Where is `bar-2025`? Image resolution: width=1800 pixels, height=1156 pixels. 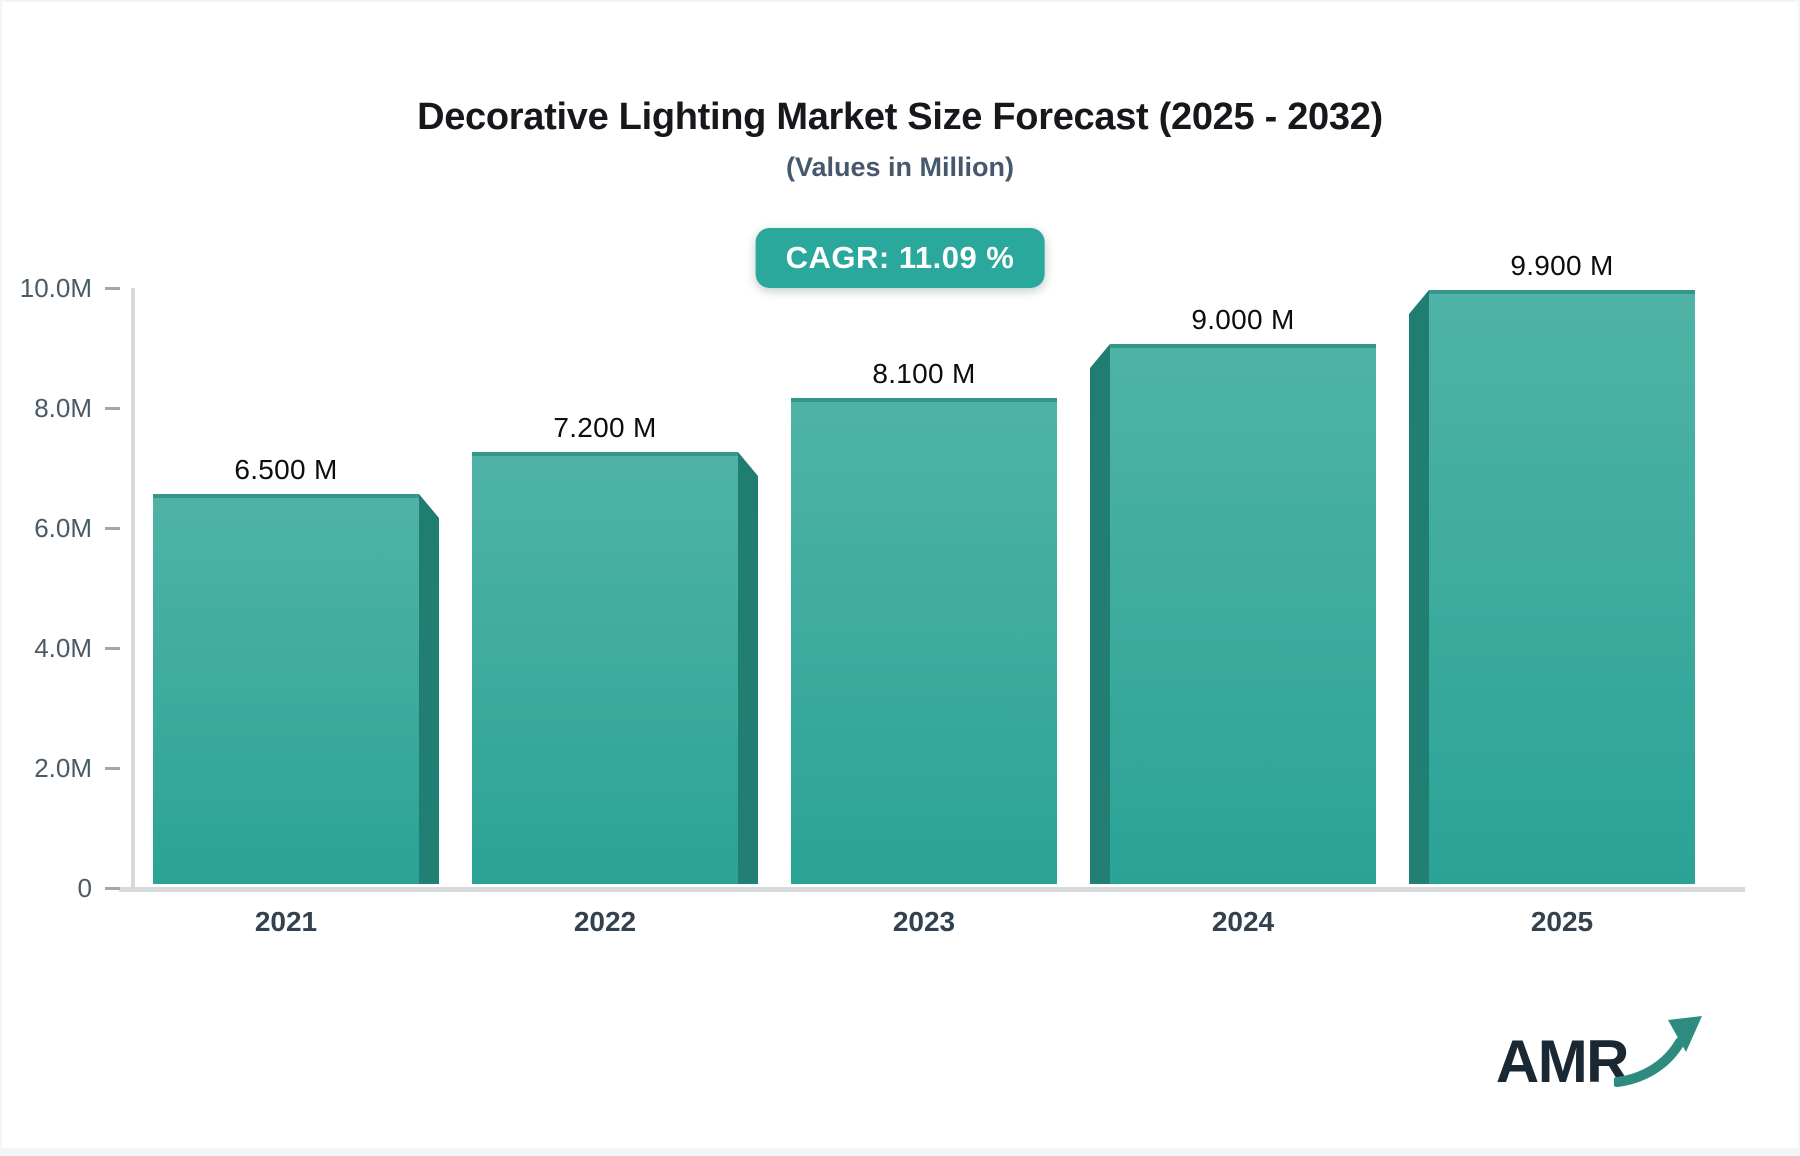 bar-2025 is located at coordinates (1562, 587).